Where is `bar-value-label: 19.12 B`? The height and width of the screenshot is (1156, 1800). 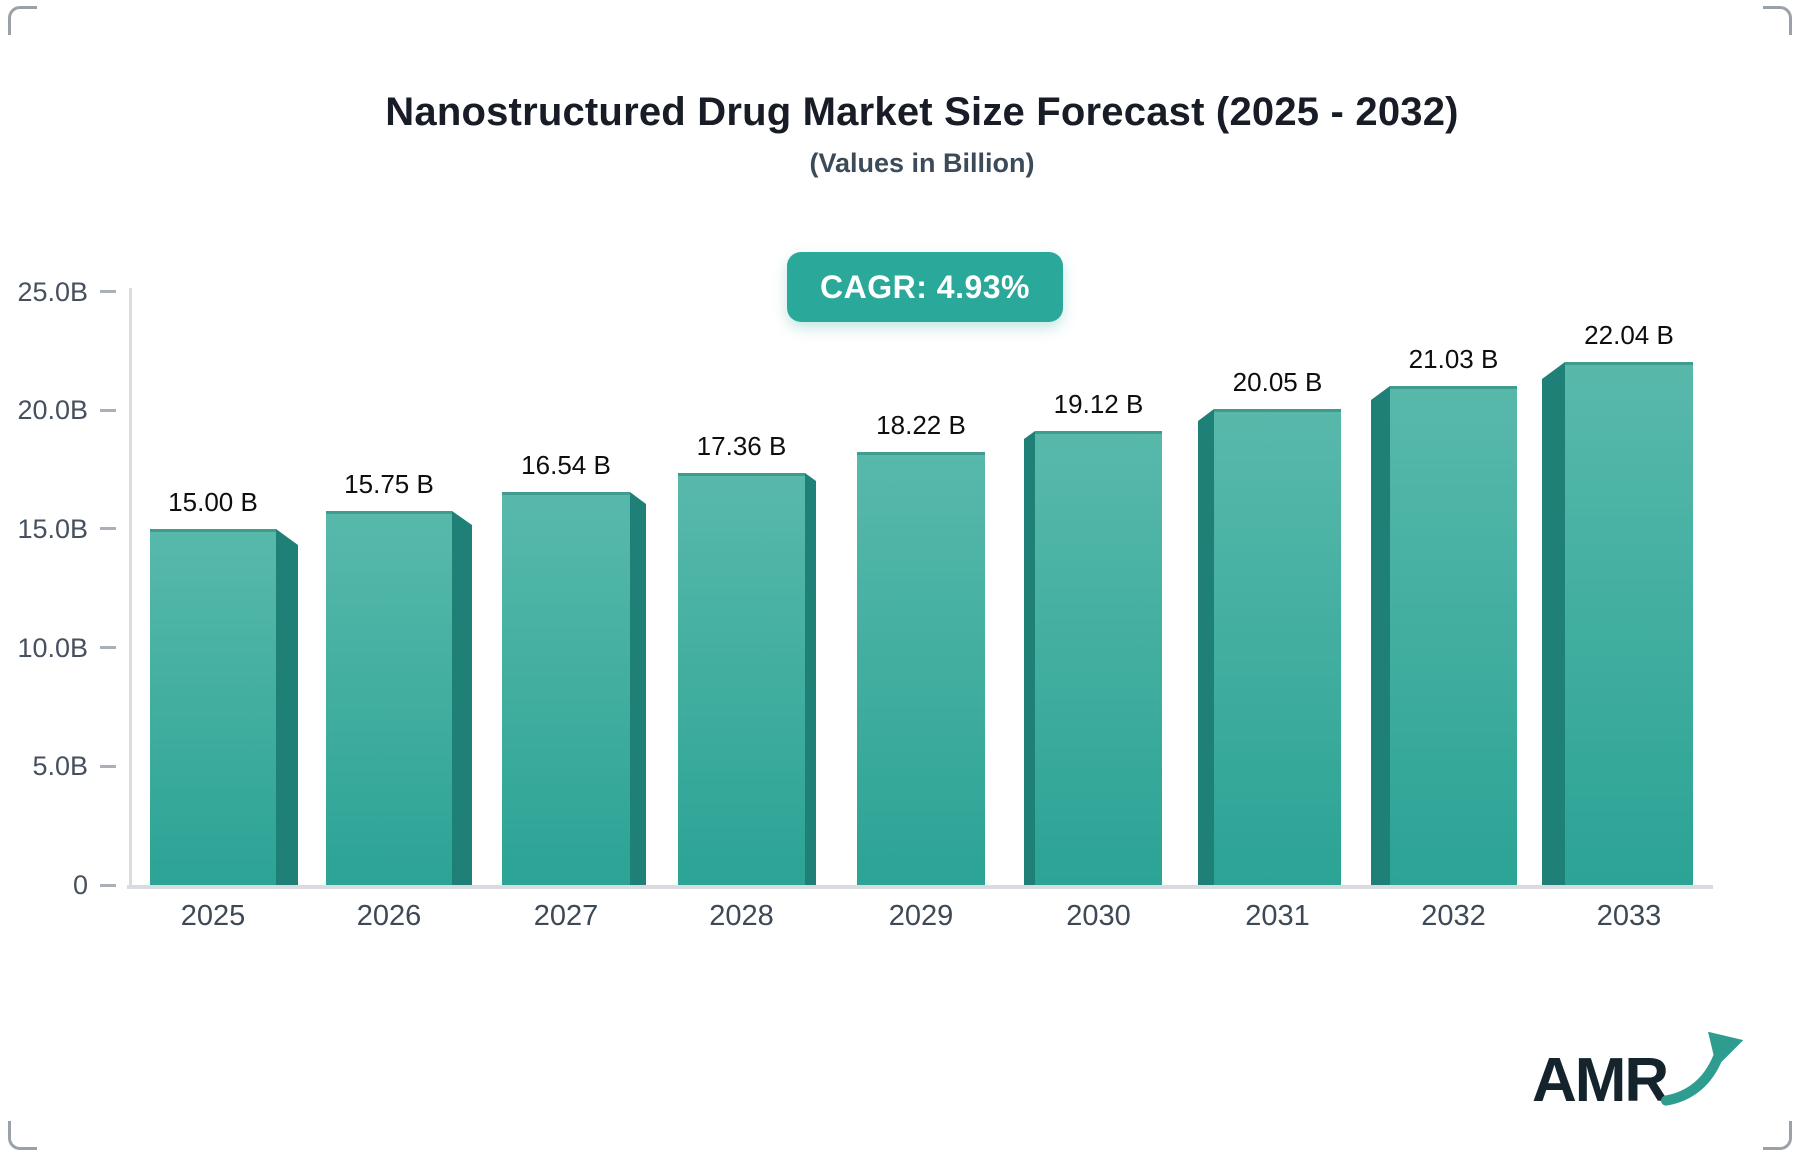 bar-value-label: 19.12 B is located at coordinates (1098, 404).